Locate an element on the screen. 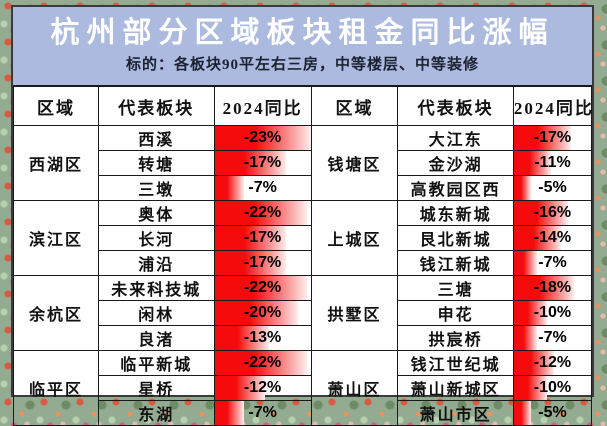 The width and height of the screenshot is (607, 426). sector-cell: 高教园区西 is located at coordinates (455, 188).